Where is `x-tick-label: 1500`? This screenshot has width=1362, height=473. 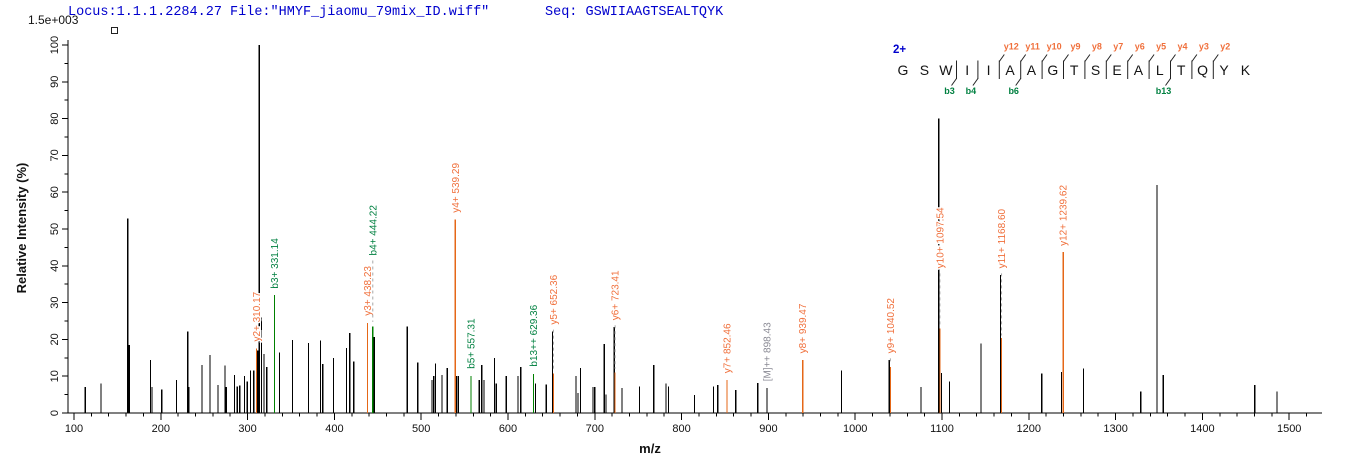 x-tick-label: 1500 is located at coordinates (1289, 429).